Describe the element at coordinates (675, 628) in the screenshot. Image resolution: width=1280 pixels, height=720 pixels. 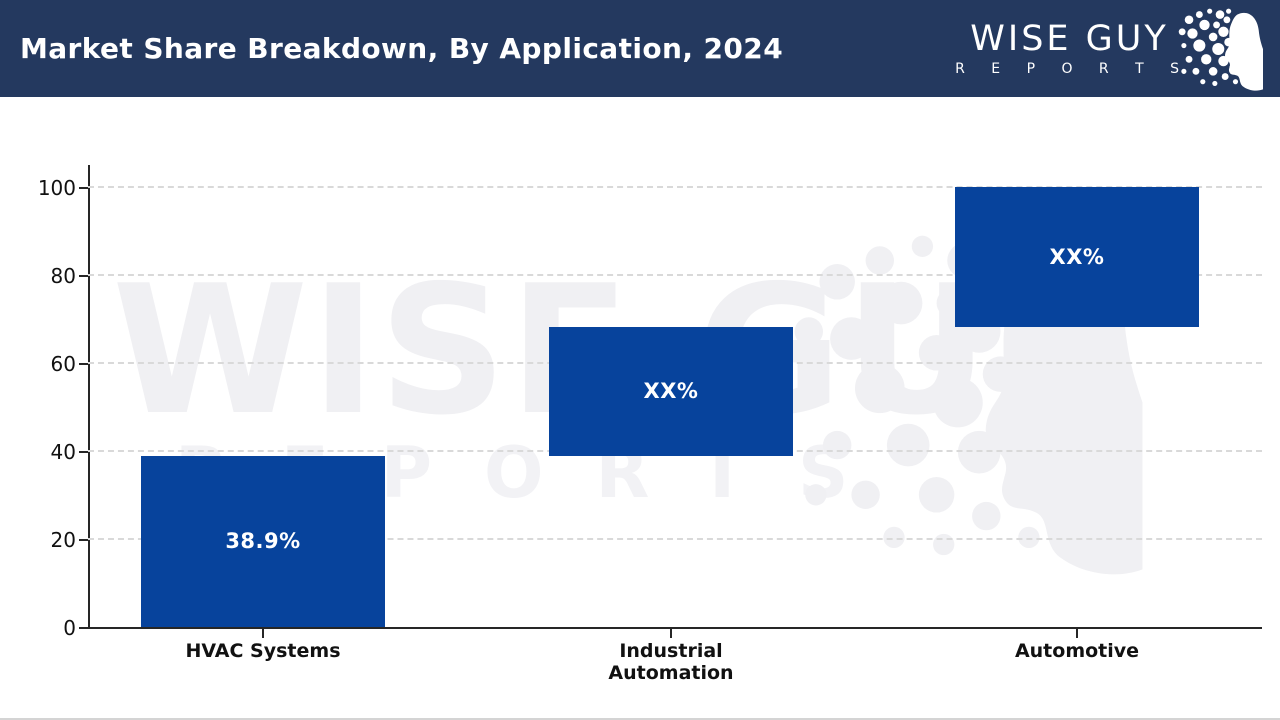
I see `x-axis-spine` at that location.